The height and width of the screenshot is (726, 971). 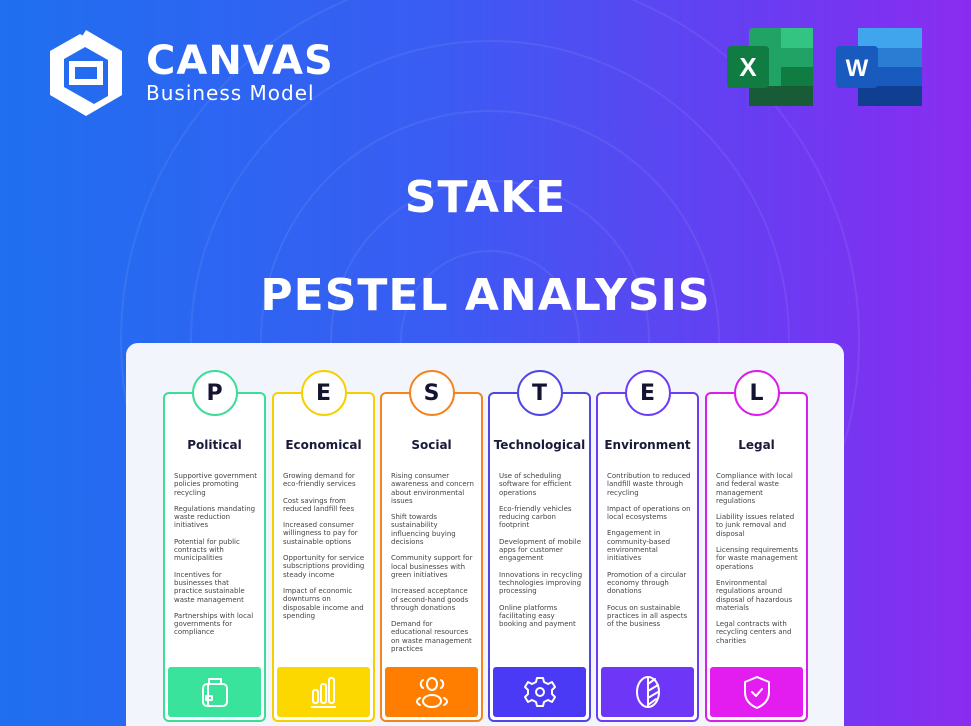 What do you see at coordinates (649, 513) in the screenshot?
I see `list-item: Impact of operations on local ecosystems` at bounding box center [649, 513].